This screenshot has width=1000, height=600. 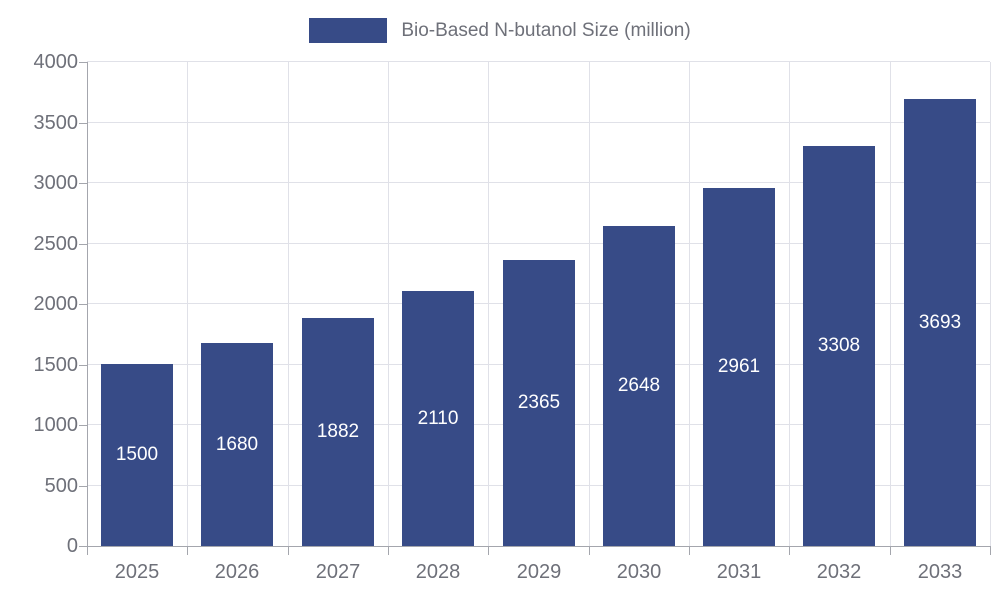 I want to click on y-axis-tick-label: 500, so click(x=61, y=486).